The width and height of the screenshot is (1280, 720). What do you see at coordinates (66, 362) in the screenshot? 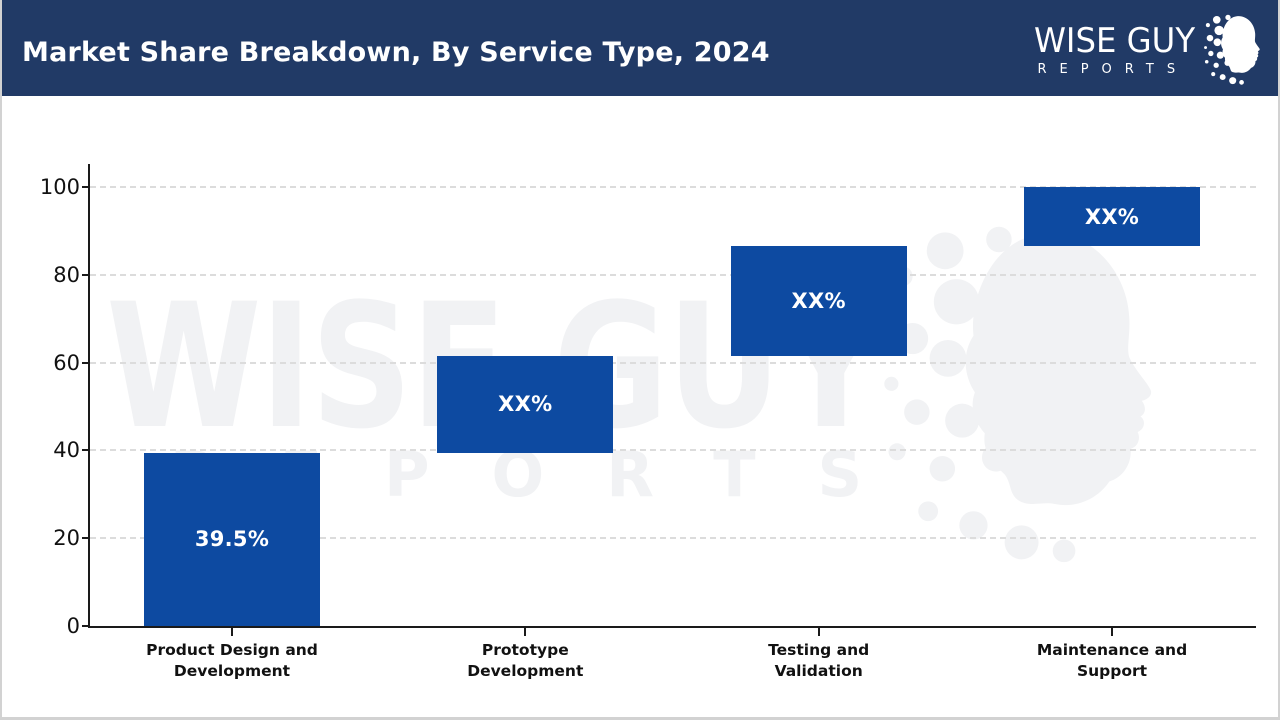
I see `y-tick-label-60: 60` at bounding box center [66, 362].